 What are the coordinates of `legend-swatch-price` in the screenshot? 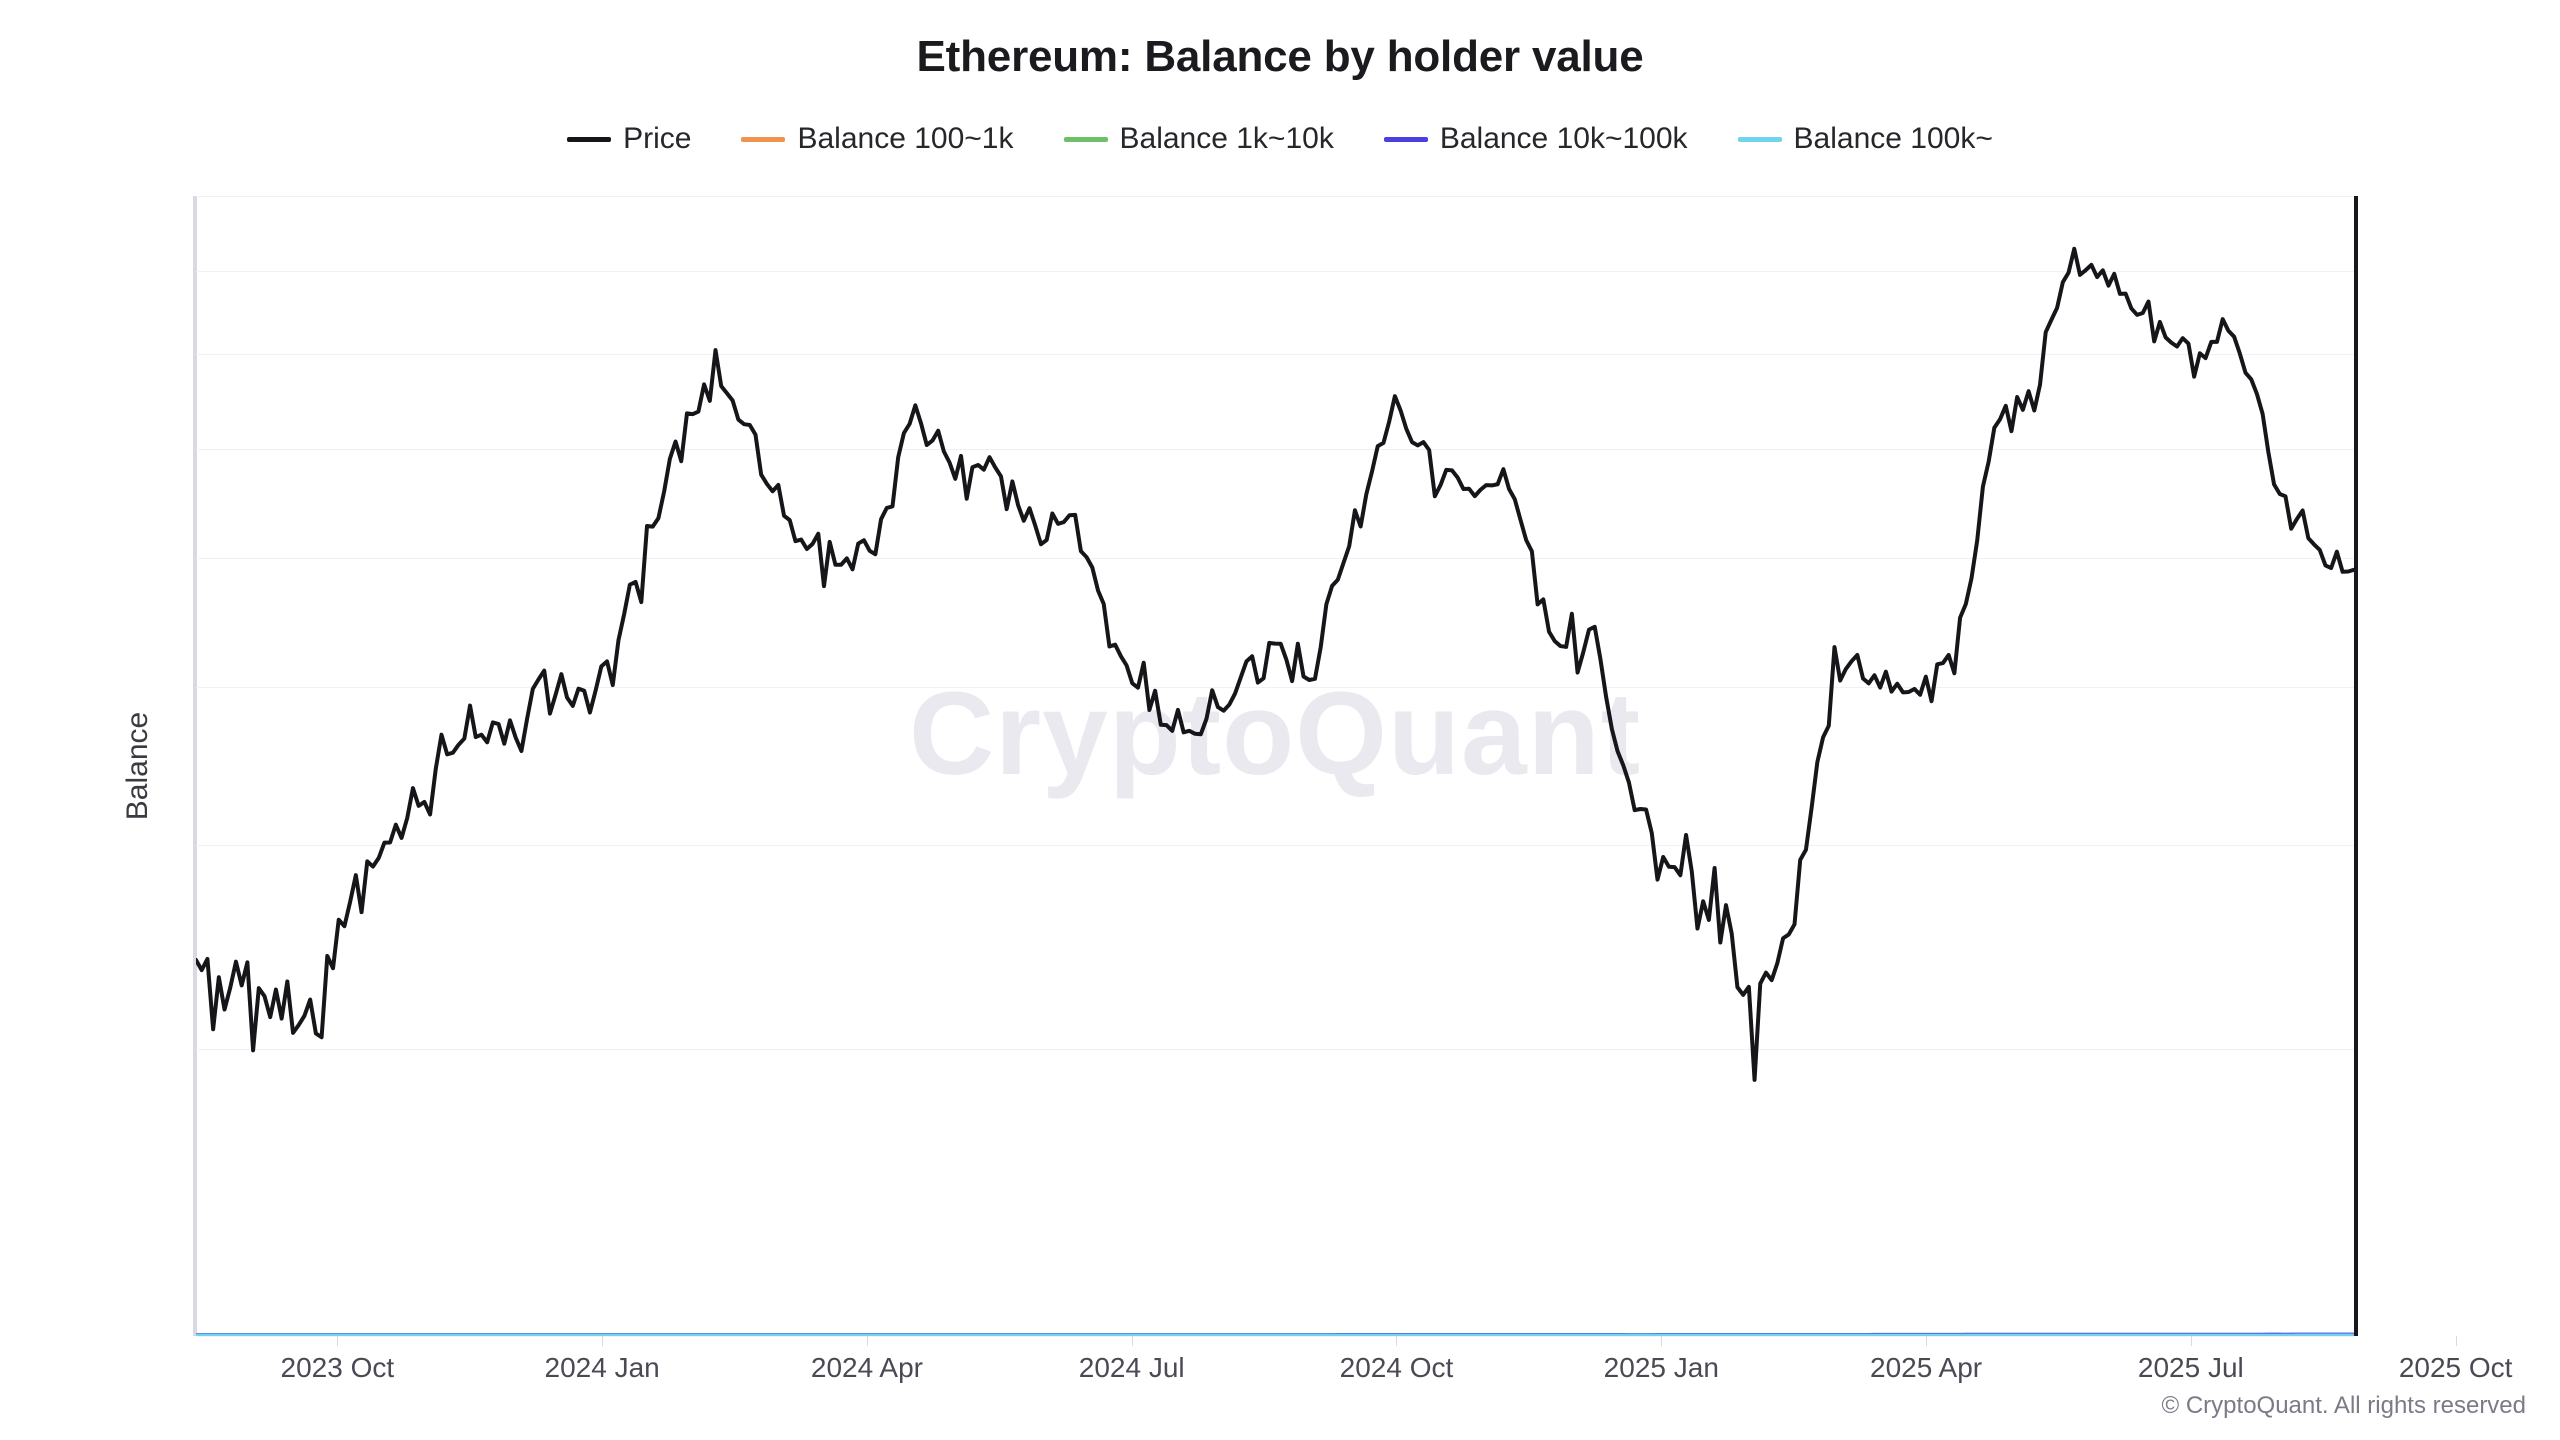 It's located at (589, 139).